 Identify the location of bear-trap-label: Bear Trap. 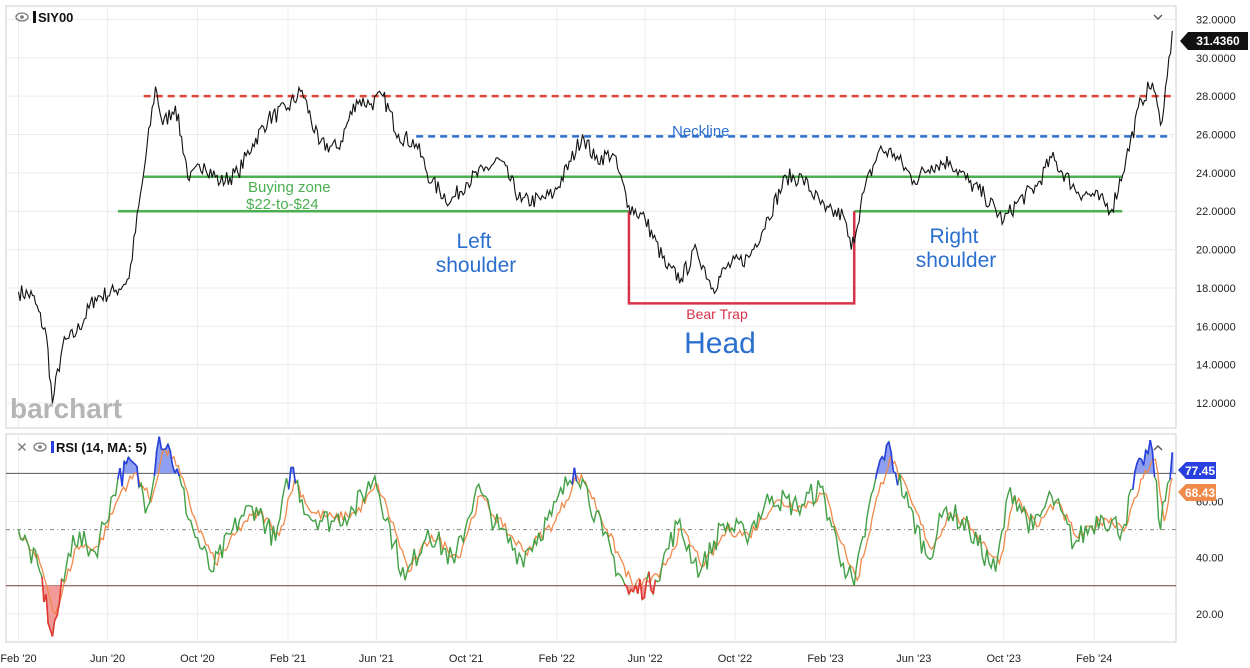
(717, 314).